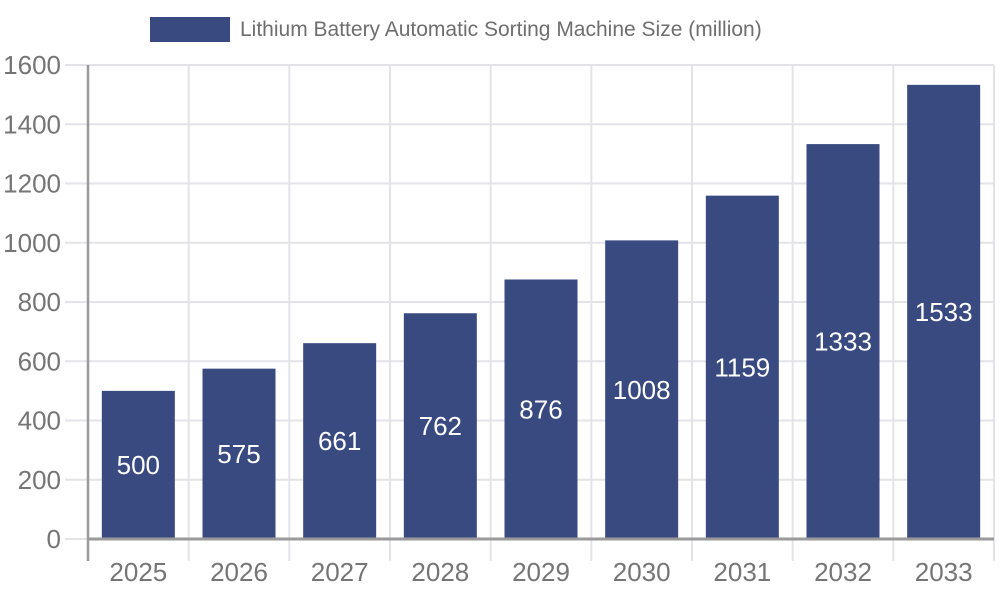 The height and width of the screenshot is (600, 1000). What do you see at coordinates (541, 572) in the screenshot?
I see `x-tick-label: 2029` at bounding box center [541, 572].